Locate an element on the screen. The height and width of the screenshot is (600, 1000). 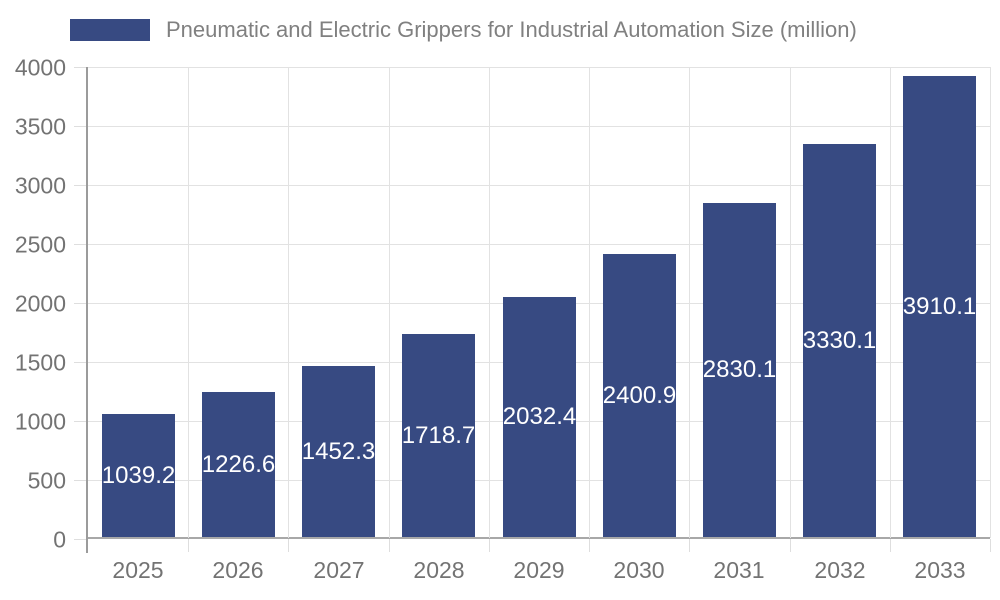
bar-value-label: 1452.3 is located at coordinates (338, 451).